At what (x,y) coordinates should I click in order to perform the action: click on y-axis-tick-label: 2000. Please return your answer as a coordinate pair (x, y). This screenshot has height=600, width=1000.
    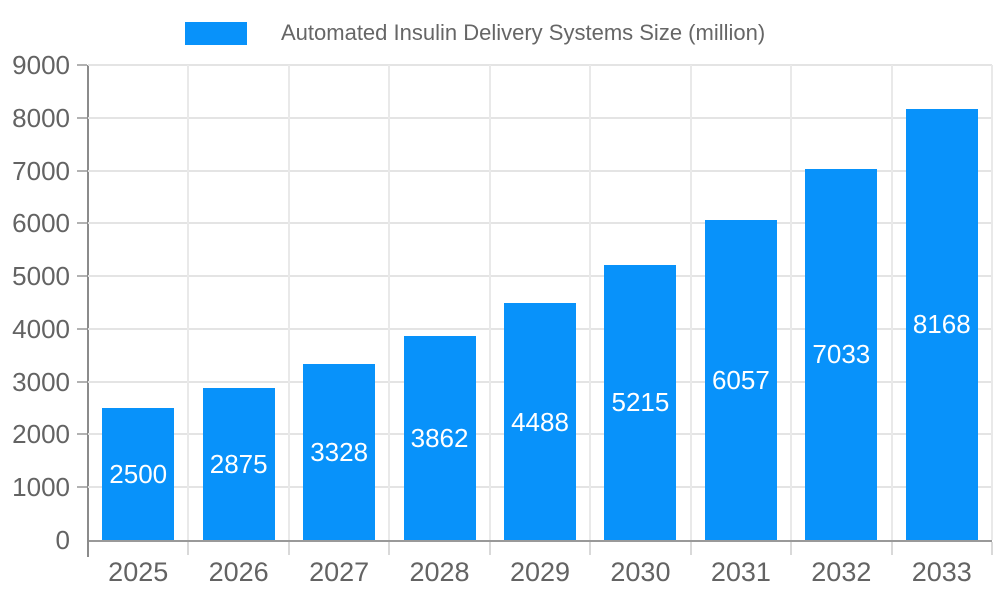
    Looking at the image, I should click on (41, 434).